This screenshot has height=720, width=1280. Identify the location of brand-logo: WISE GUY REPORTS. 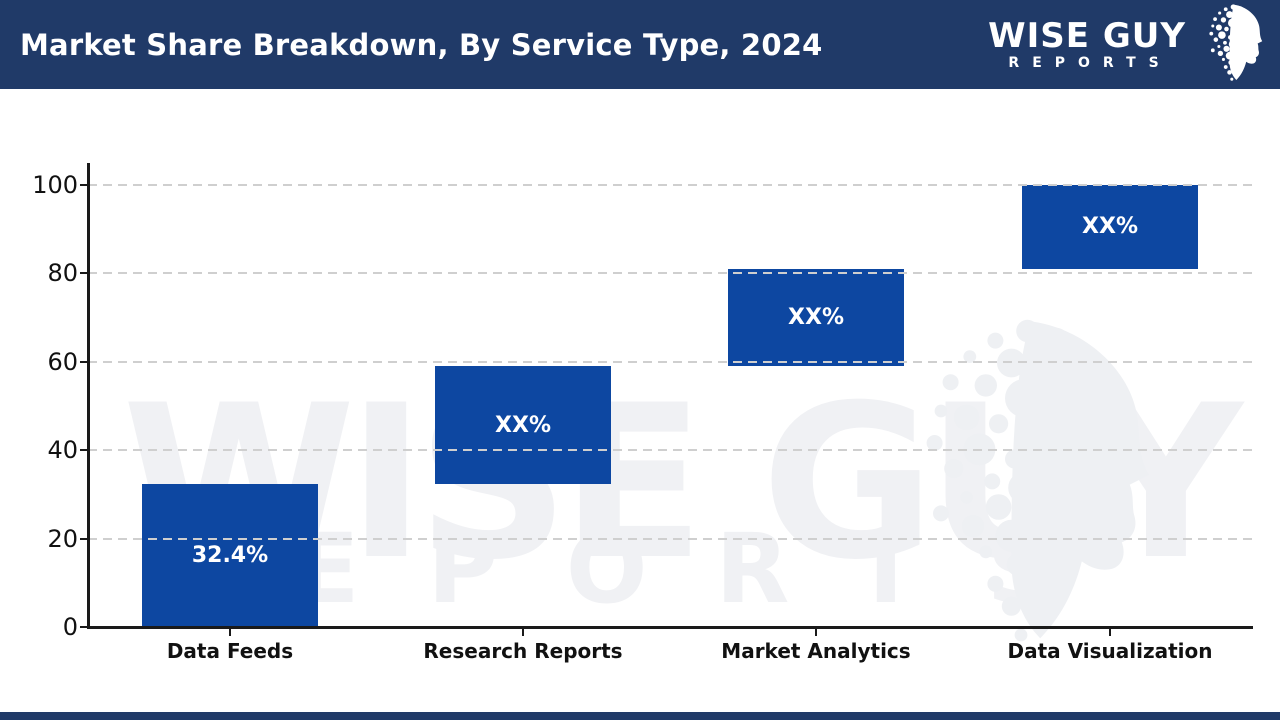
(1127, 45).